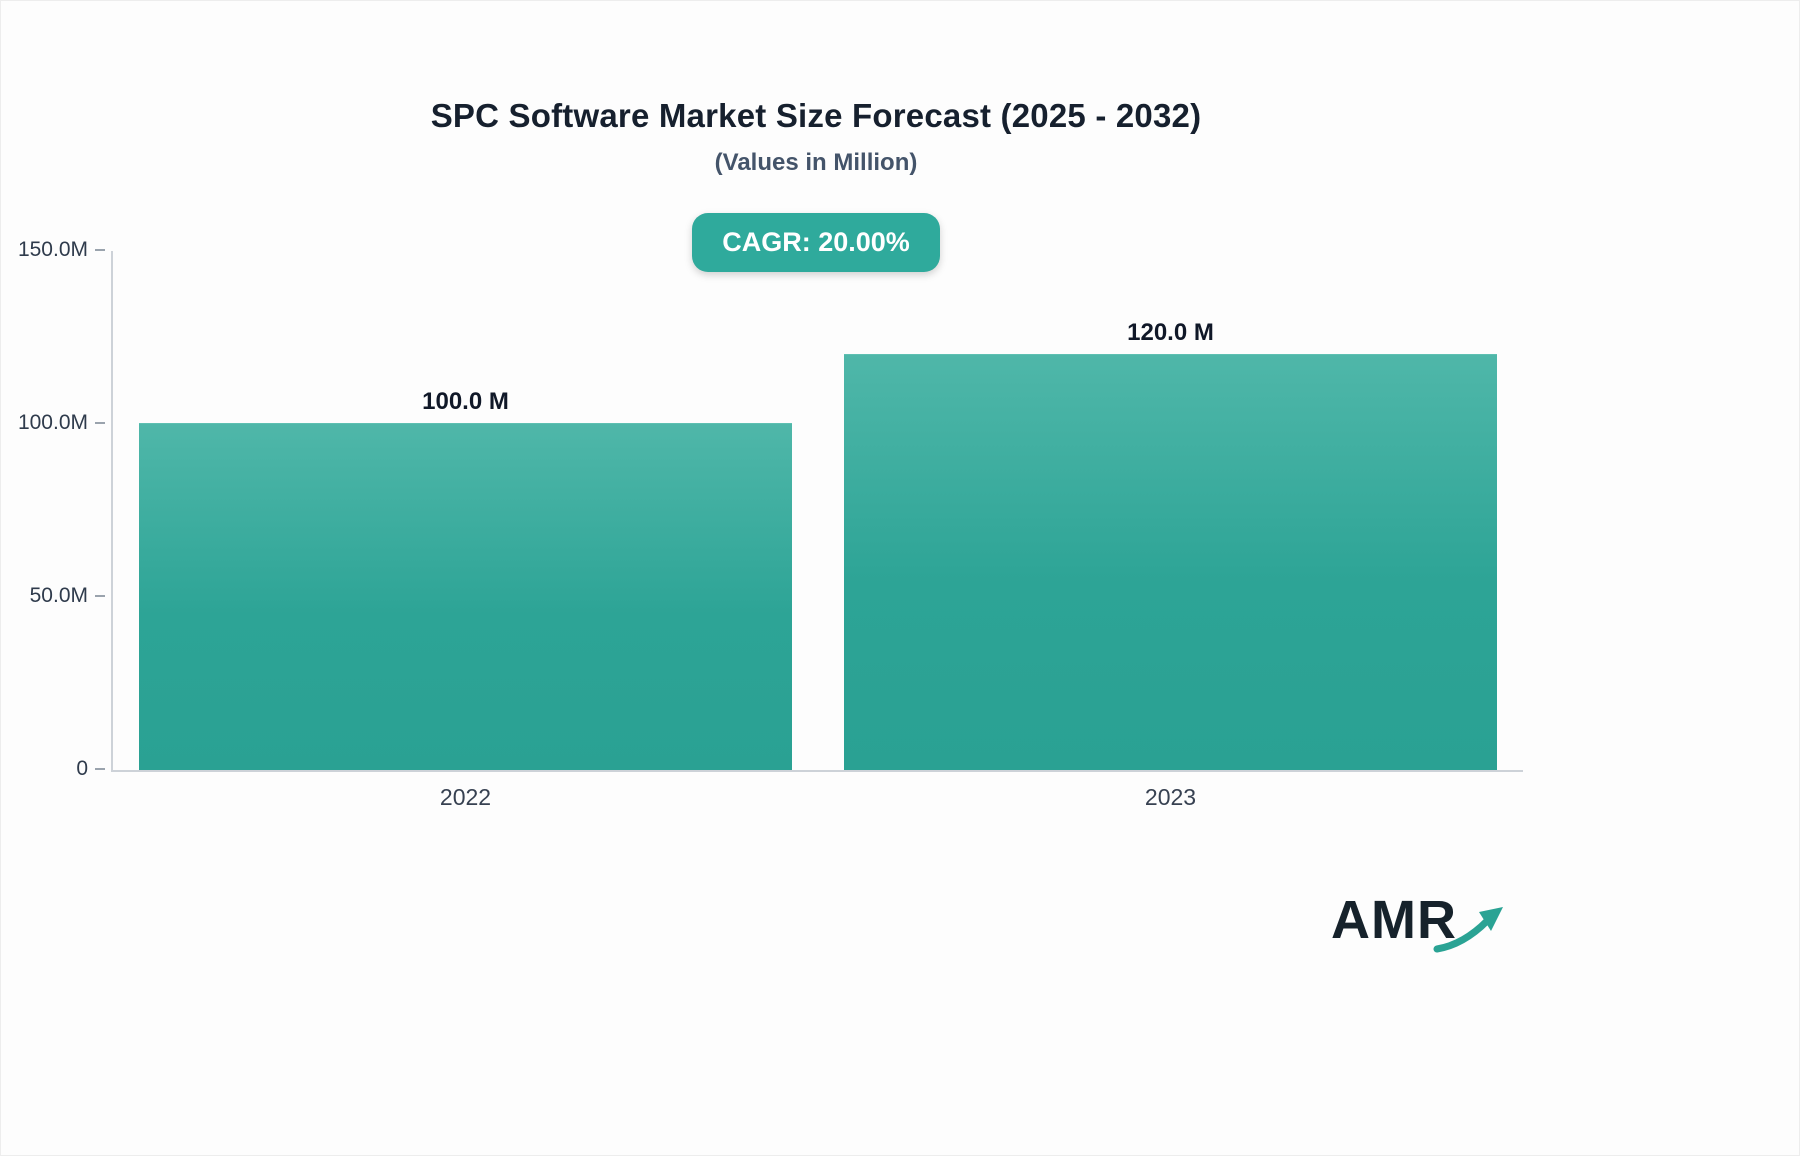 The image size is (1800, 1156). I want to click on y-tick-label: 50.0M, so click(53, 596).